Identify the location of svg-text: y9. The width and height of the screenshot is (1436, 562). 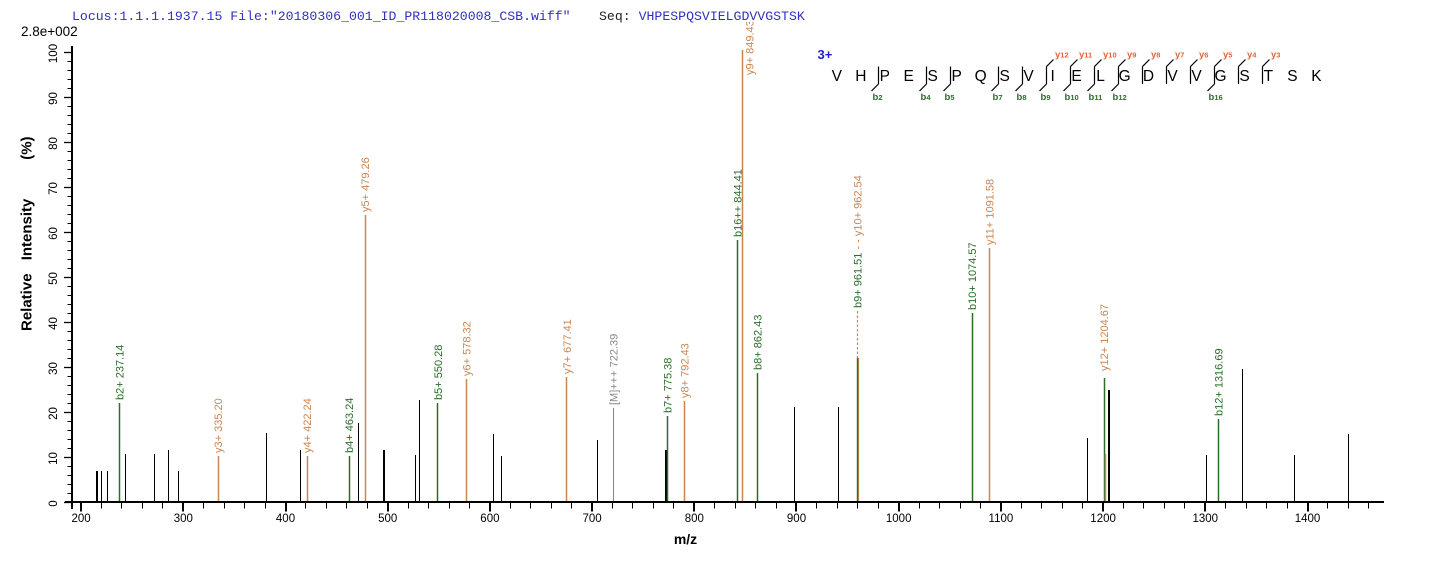
(1131, 55).